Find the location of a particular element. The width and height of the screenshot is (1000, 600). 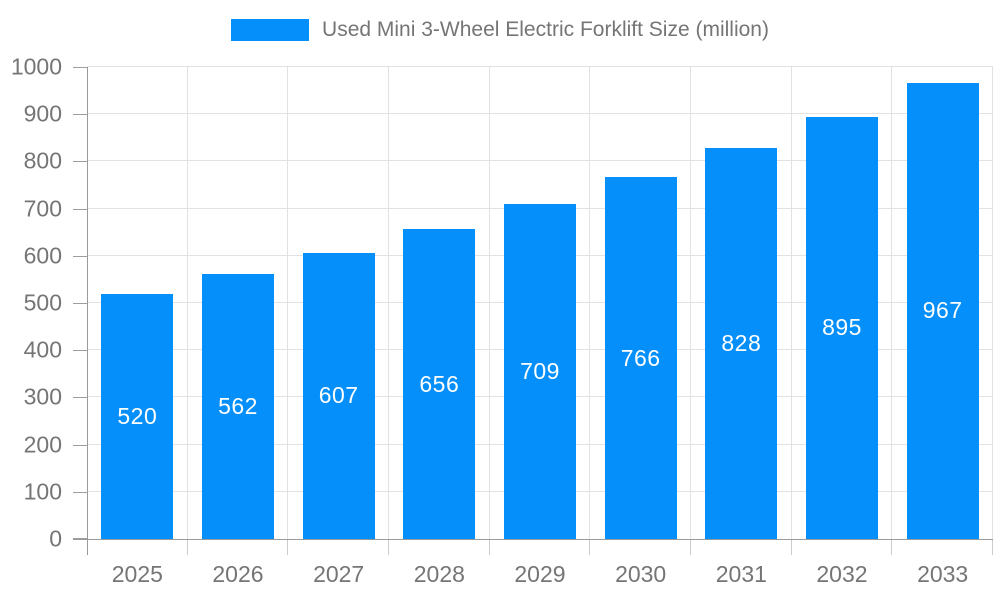

bar: 895 is located at coordinates (842, 327).